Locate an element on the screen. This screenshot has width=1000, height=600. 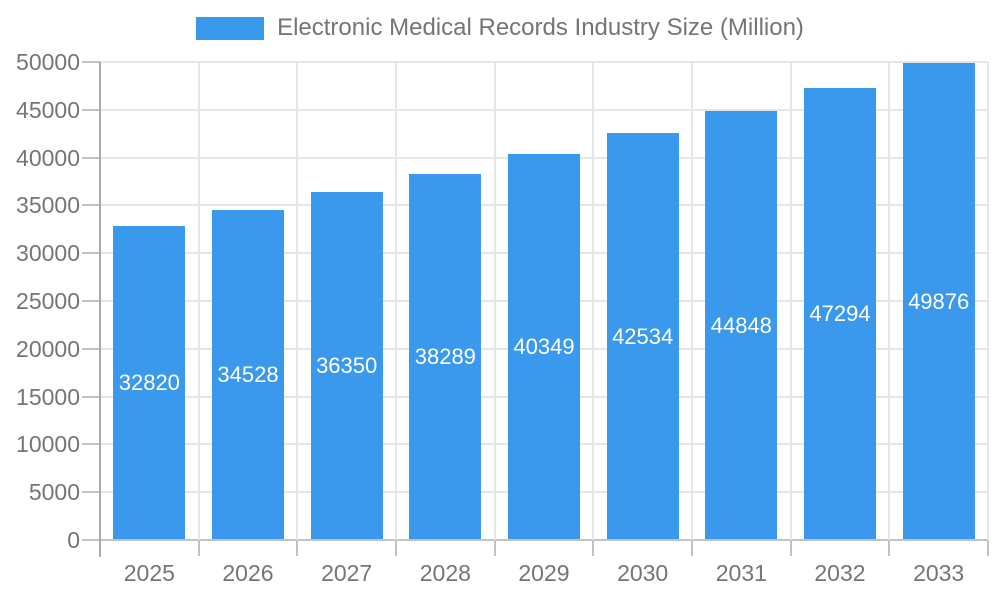
y-axis-tick-label: 50000 is located at coordinates (48, 62).